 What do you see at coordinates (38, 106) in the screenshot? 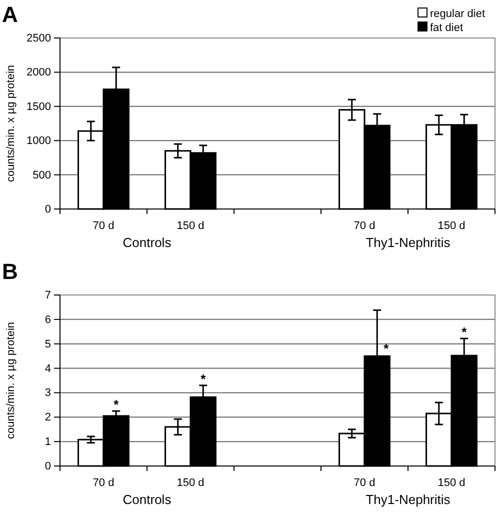
I see `y-tick-label: 1500` at bounding box center [38, 106].